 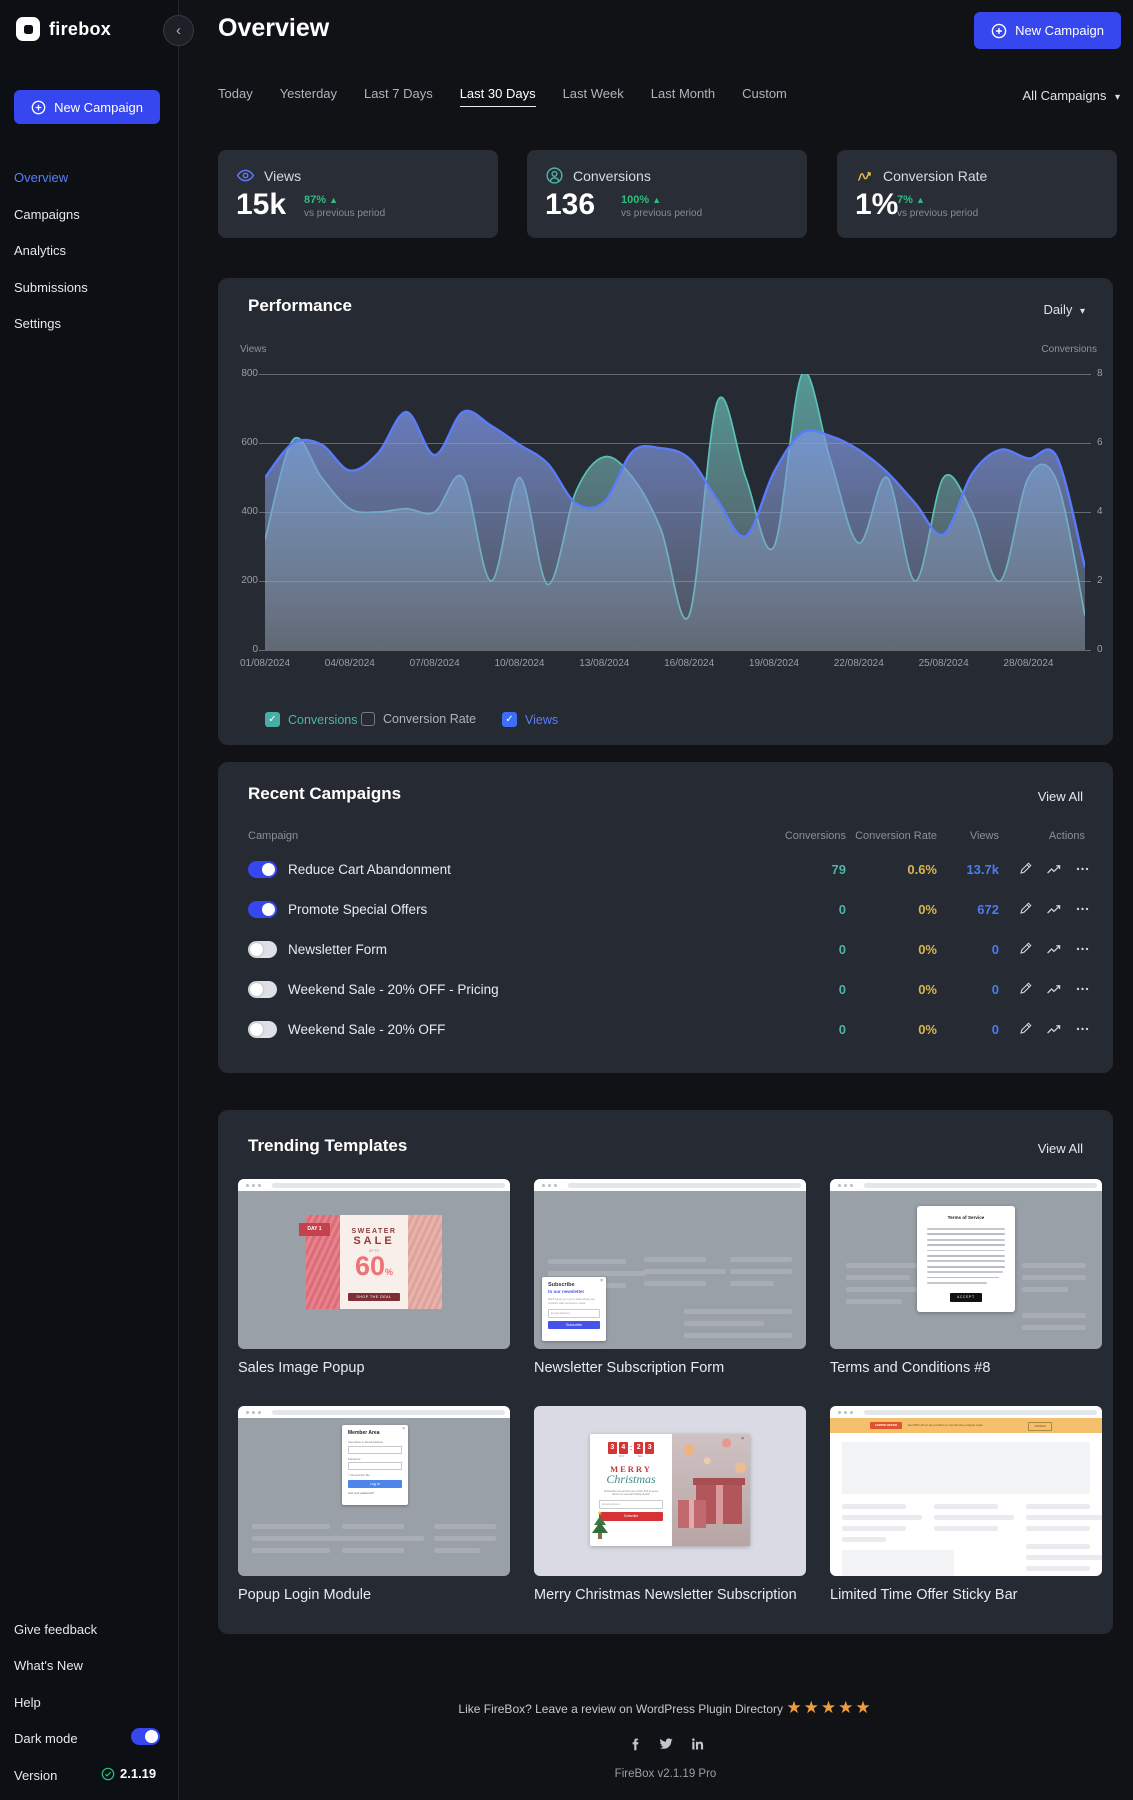 I want to click on sidebar-new-campaign-button: New Campaign, so click(x=87, y=107).